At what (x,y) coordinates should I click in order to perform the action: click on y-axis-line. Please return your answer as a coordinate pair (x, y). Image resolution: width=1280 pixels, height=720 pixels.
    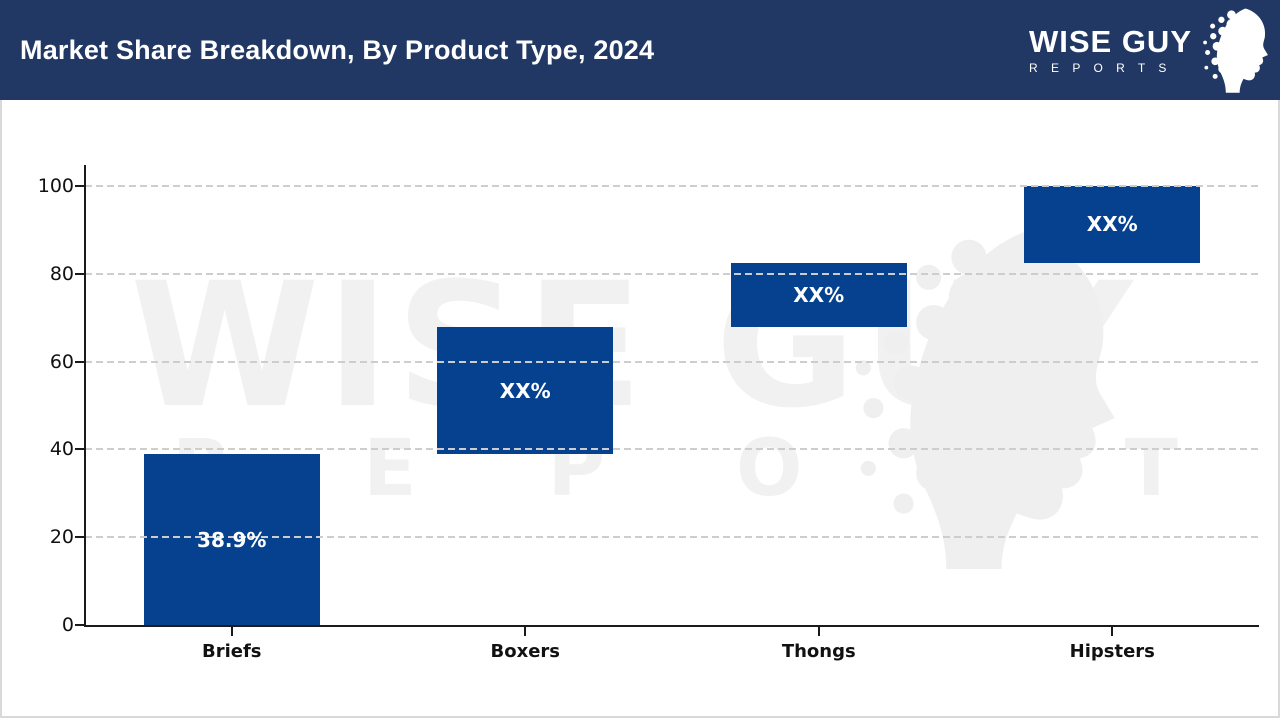
    Looking at the image, I should click on (85, 396).